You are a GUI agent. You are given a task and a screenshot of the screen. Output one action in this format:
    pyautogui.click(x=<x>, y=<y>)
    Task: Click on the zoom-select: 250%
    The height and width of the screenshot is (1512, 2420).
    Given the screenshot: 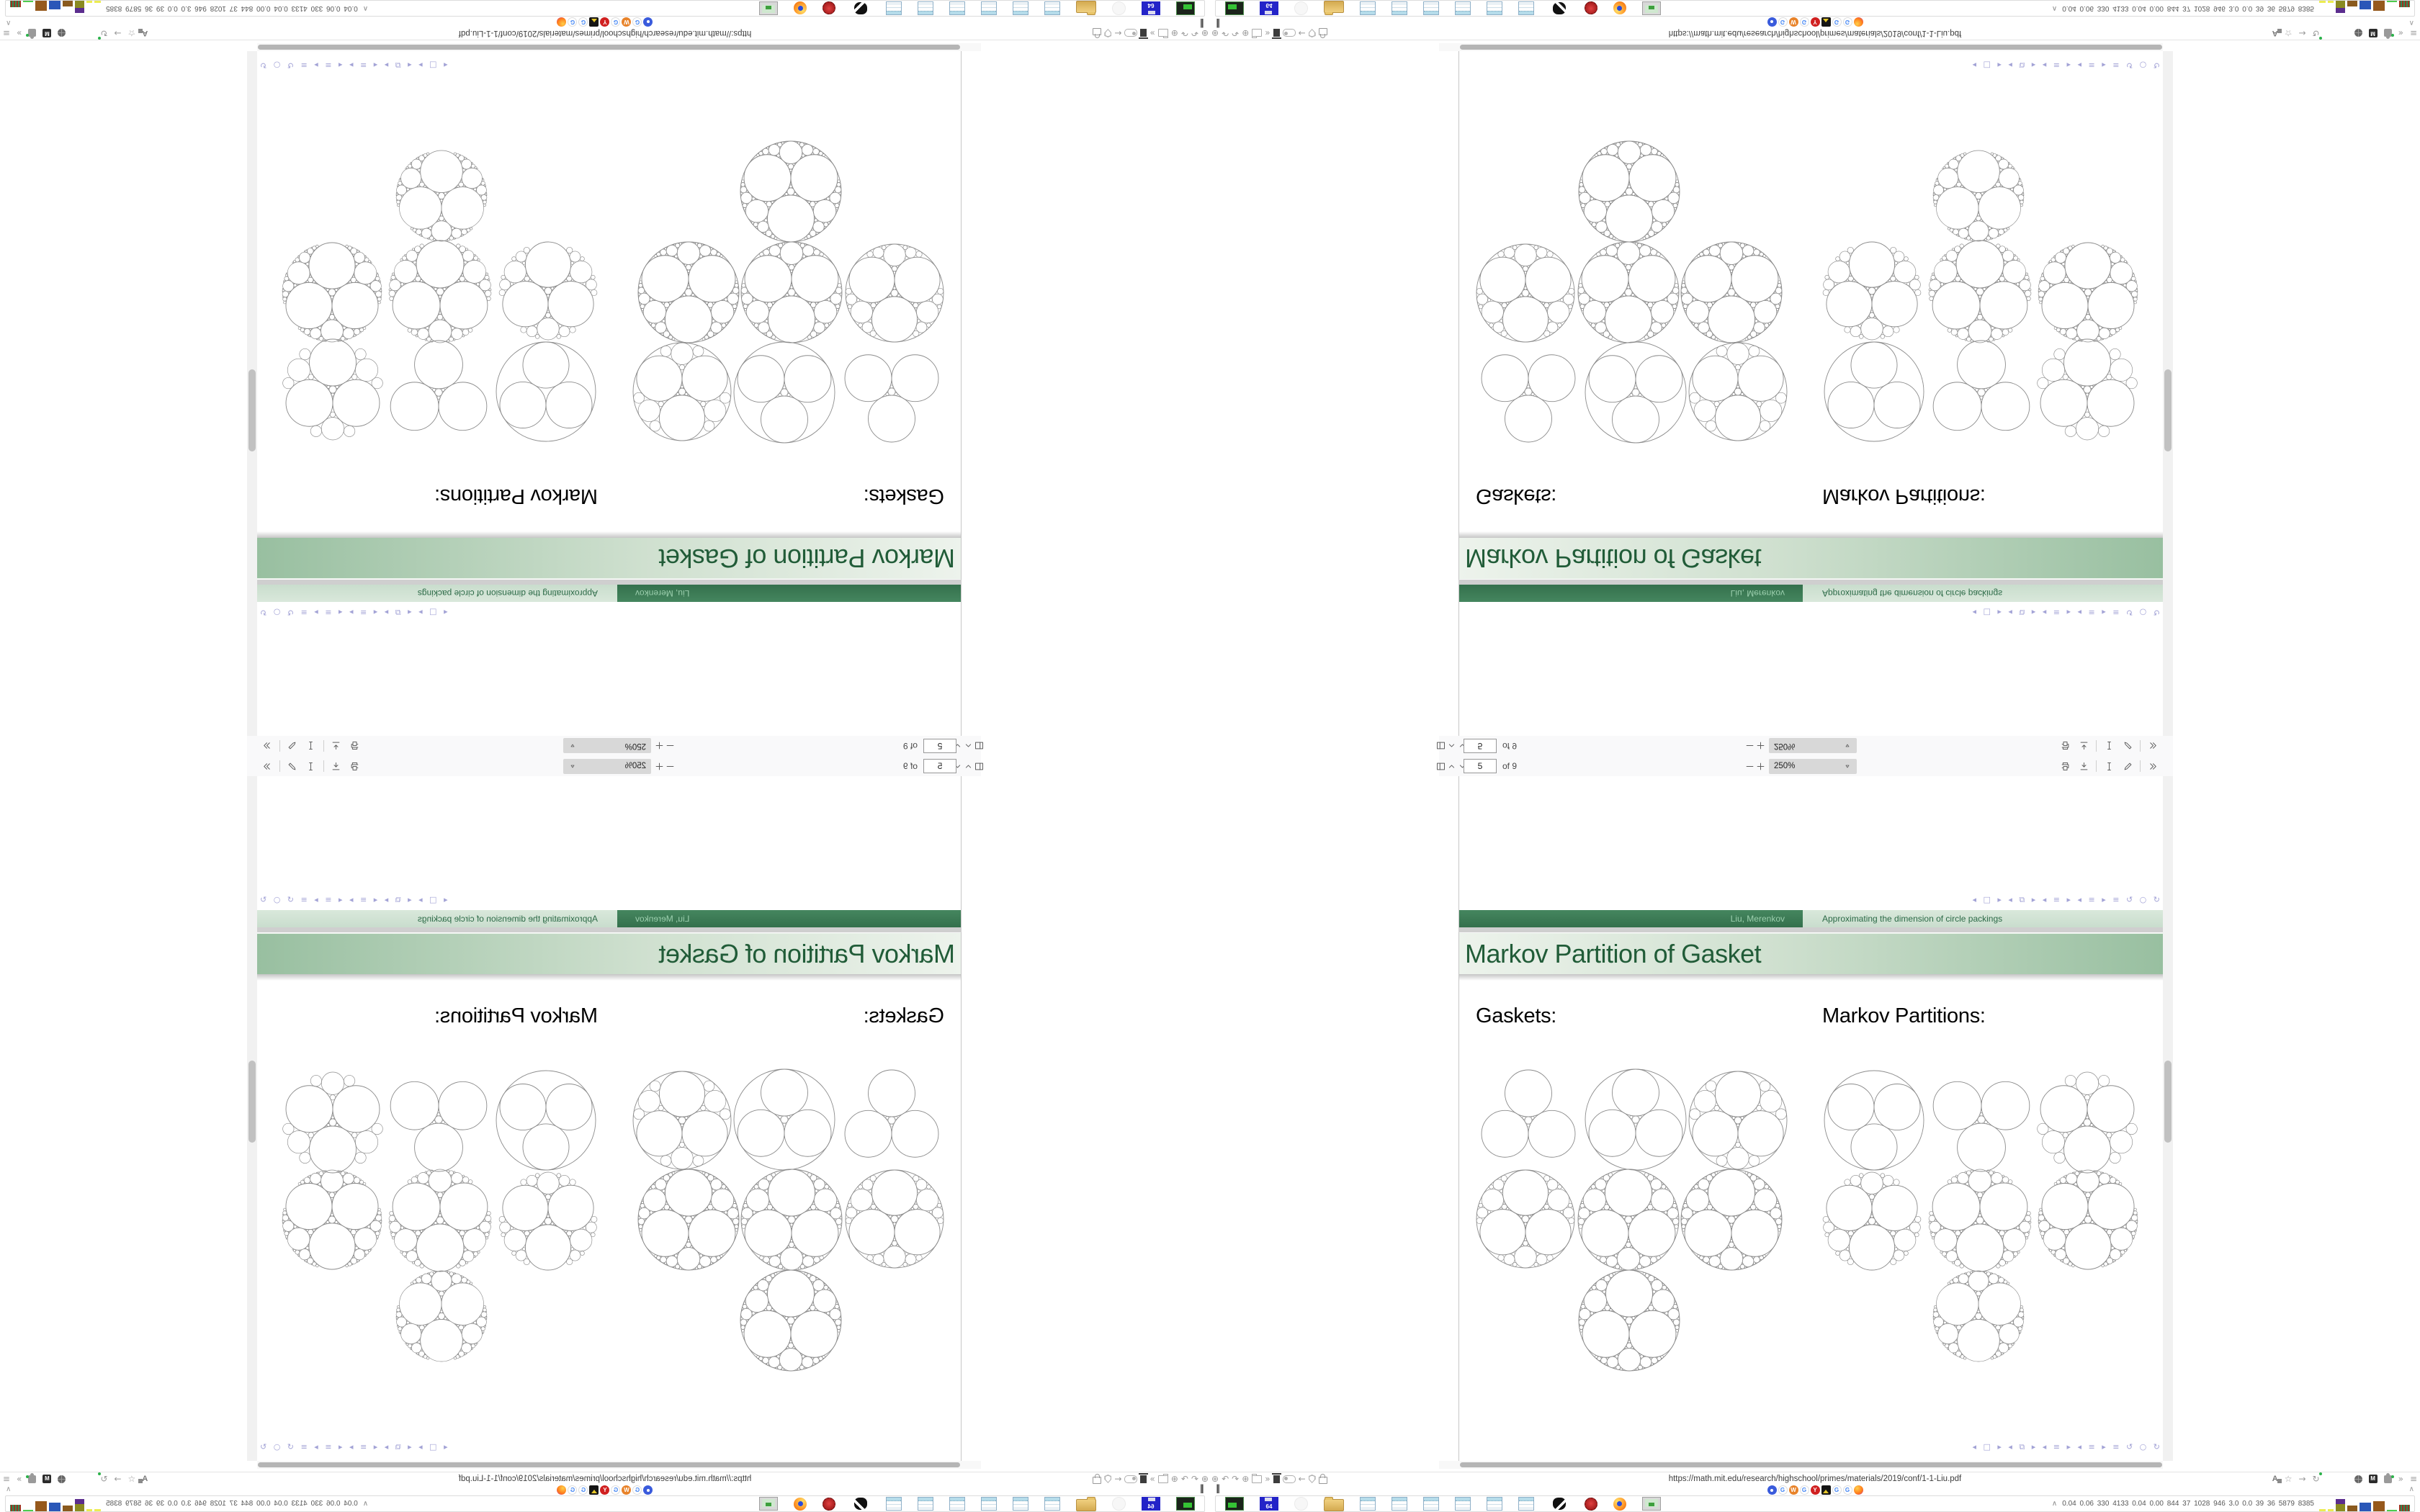 What is the action you would take?
    pyautogui.click(x=607, y=746)
    